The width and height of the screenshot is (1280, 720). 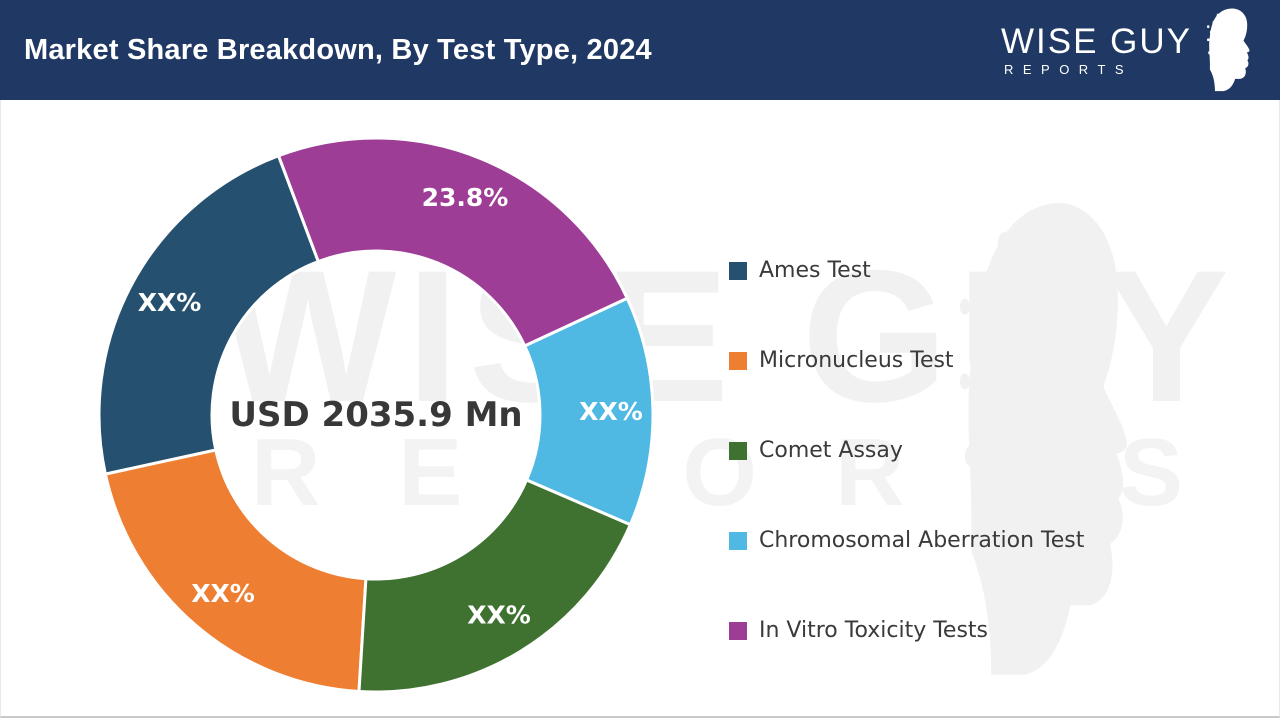 I want to click on legend-item-in-vitro-toxicity-tests: In Vitro Toxicity Tests, so click(x=906, y=631).